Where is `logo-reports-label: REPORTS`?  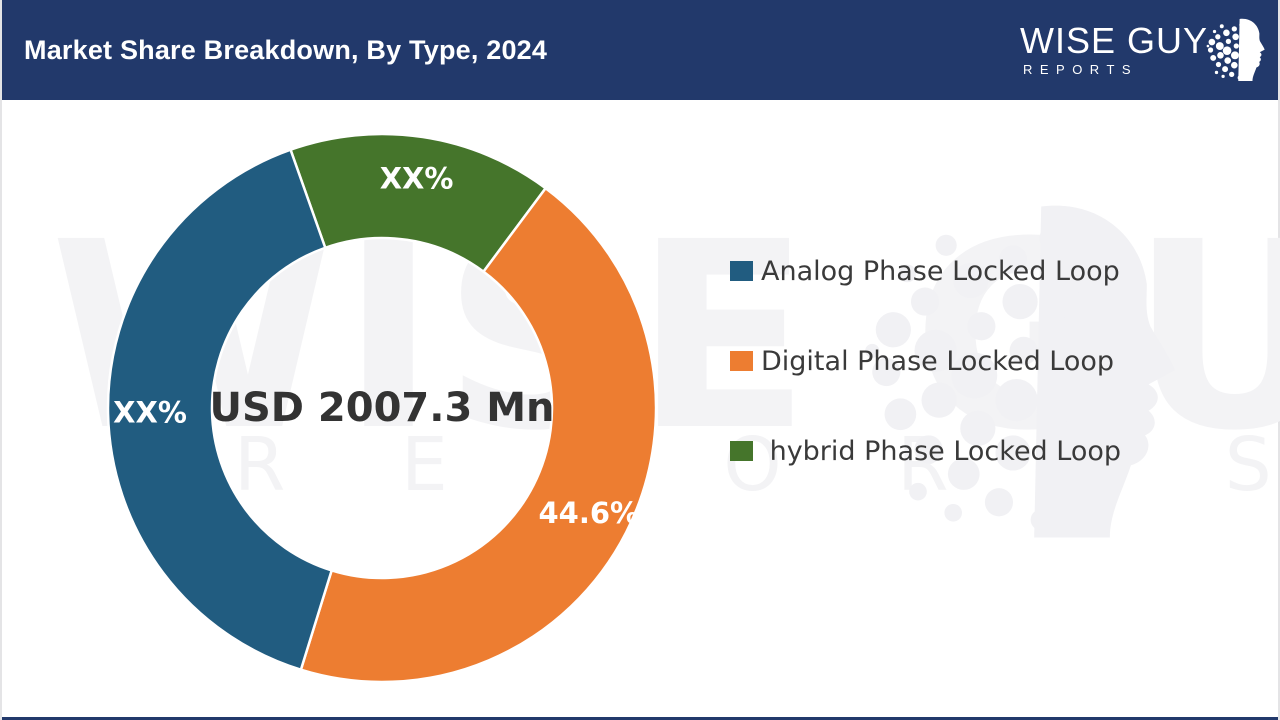 logo-reports-label: REPORTS is located at coordinates (1080, 69).